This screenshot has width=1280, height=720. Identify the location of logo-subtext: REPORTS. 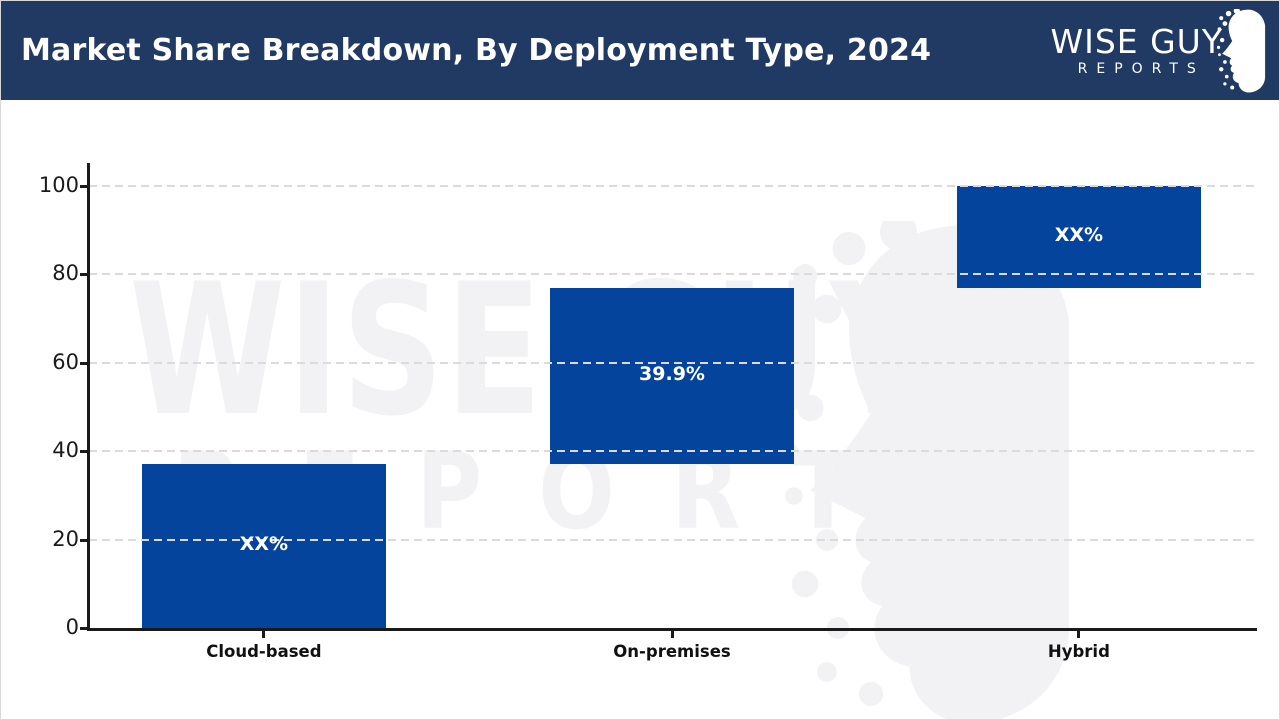
(1141, 69).